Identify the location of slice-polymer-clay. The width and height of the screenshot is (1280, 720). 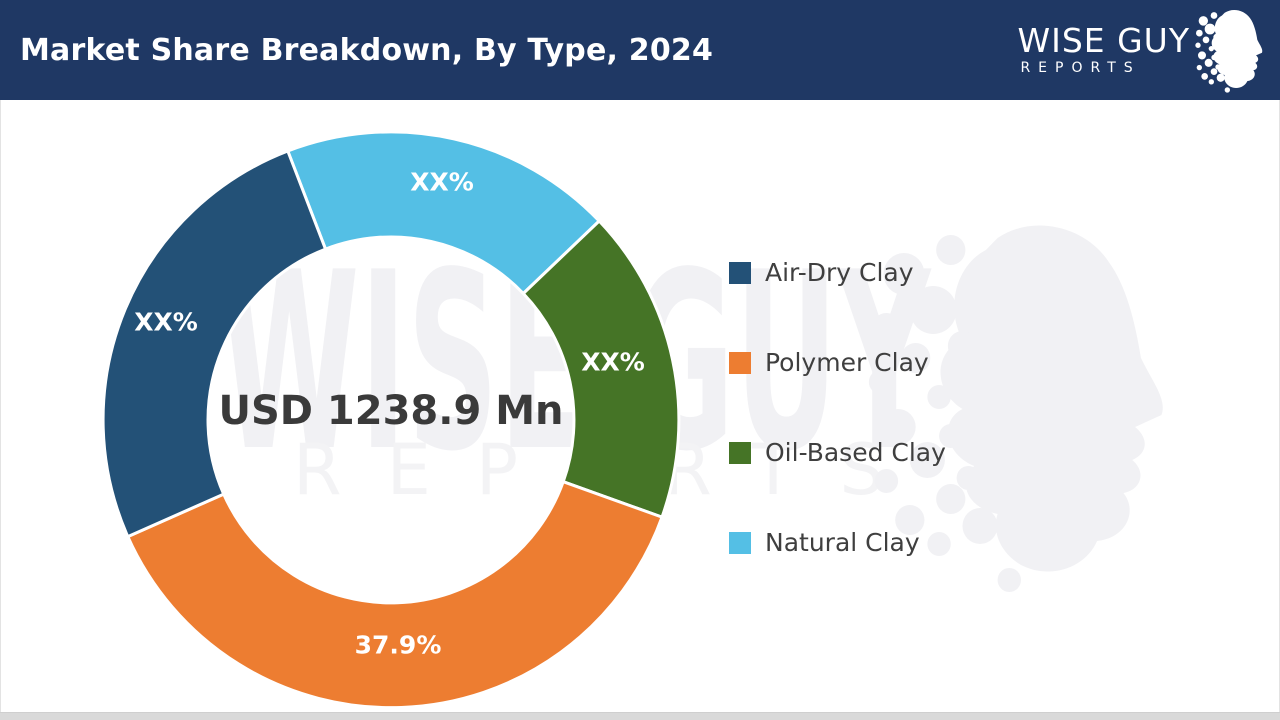
(395, 595).